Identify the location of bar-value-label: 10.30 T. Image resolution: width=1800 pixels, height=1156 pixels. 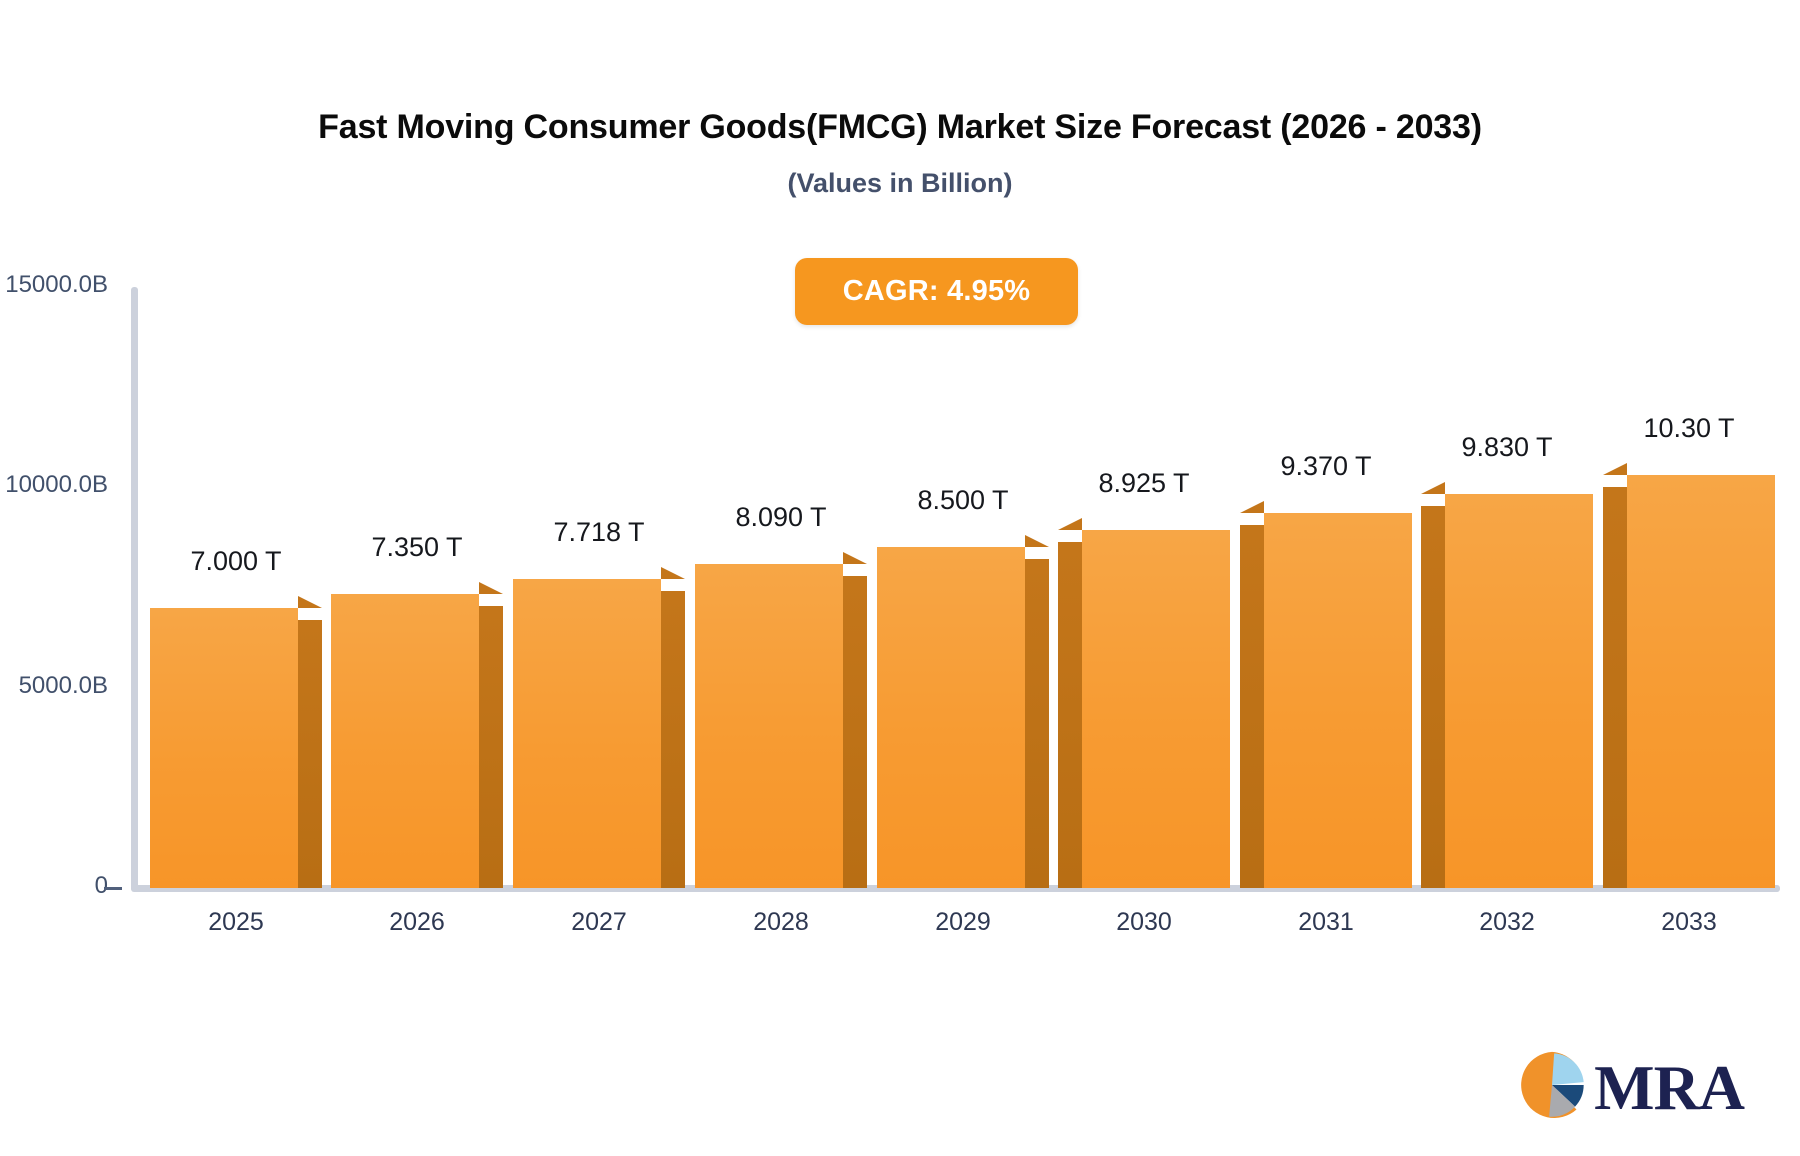
(1689, 428).